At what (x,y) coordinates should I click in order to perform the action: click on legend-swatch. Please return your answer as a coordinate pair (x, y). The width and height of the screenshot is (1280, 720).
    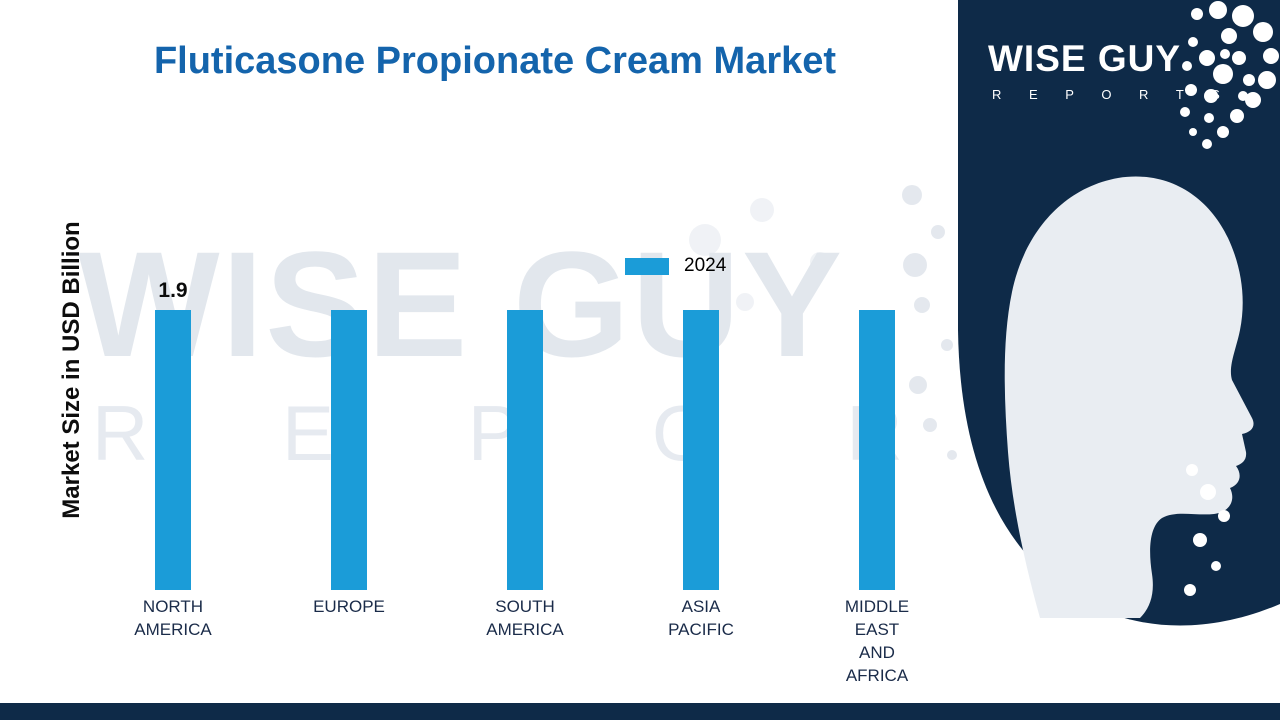
    Looking at the image, I should click on (647, 266).